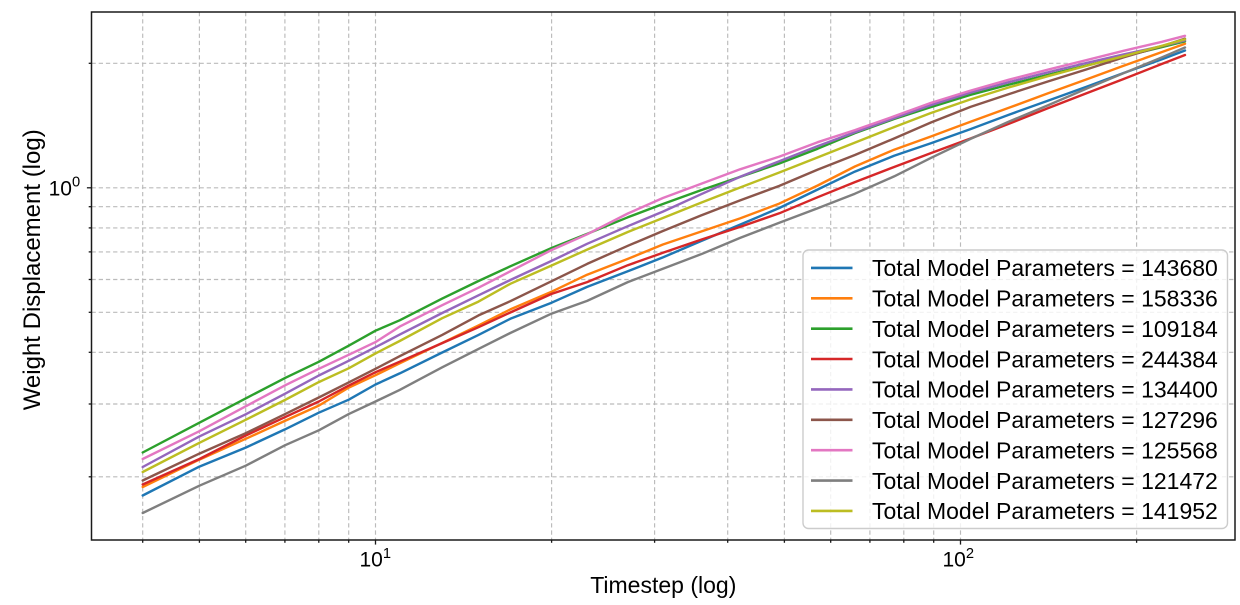 The image size is (1240, 605). Describe the element at coordinates (1045, 481) in the screenshot. I see `svg-text:Total Model Parameters = 12147: Total Model Parameters = 121472` at that location.